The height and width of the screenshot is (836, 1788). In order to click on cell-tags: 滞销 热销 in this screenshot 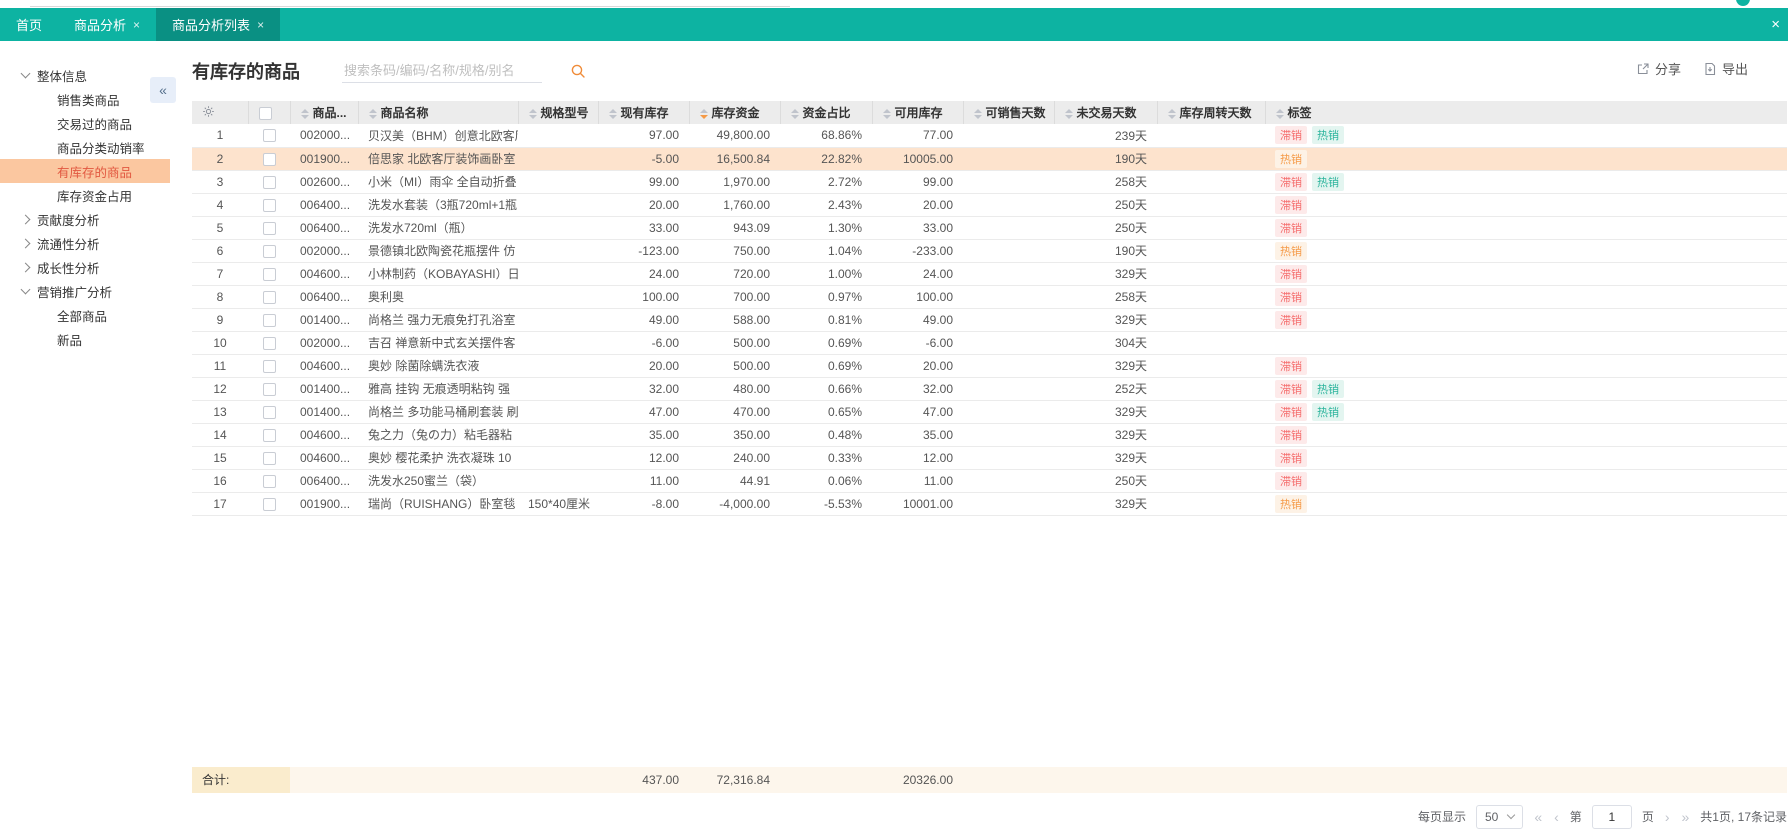, I will do `click(1526, 182)`.